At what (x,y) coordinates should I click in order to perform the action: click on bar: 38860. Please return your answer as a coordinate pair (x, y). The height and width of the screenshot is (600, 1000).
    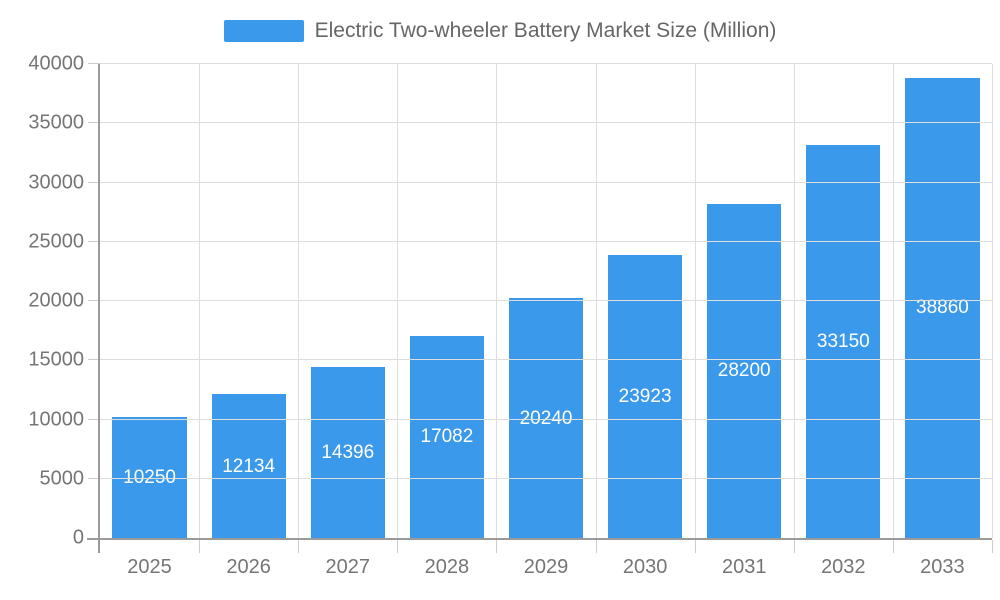
    Looking at the image, I should click on (942, 307).